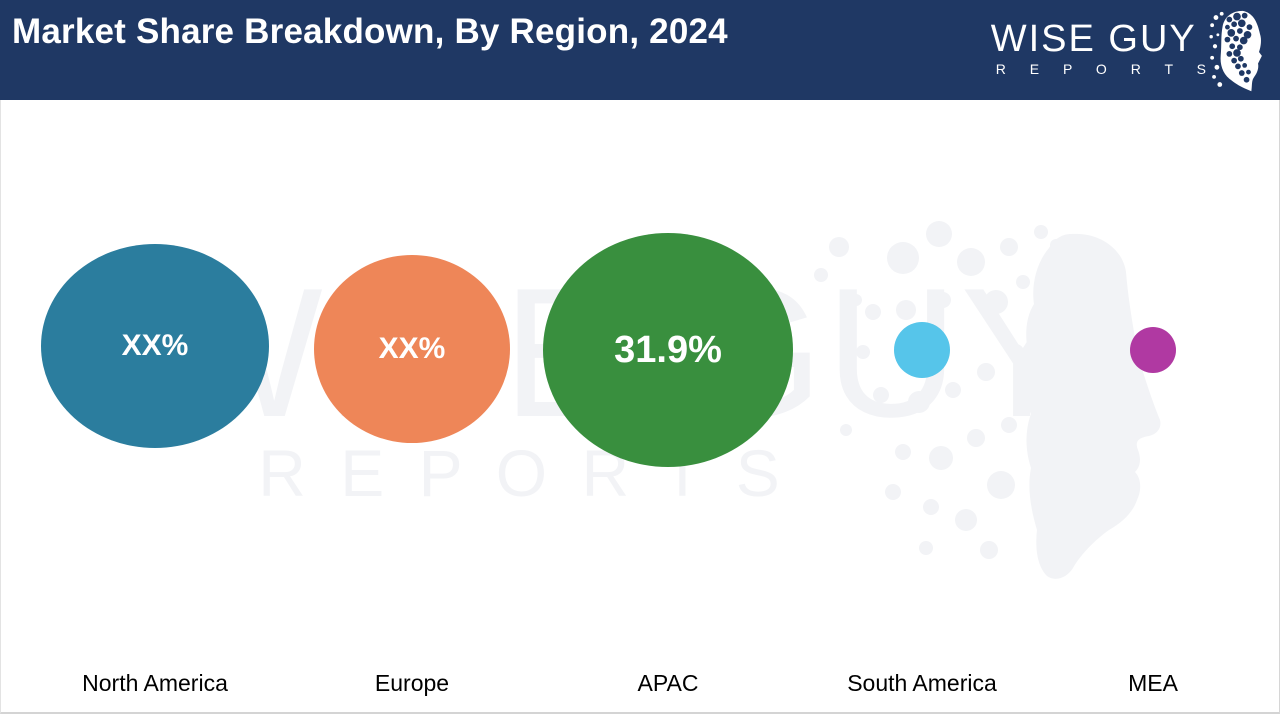 The width and height of the screenshot is (1280, 720). What do you see at coordinates (1153, 350) in the screenshot?
I see `bubble-mea` at bounding box center [1153, 350].